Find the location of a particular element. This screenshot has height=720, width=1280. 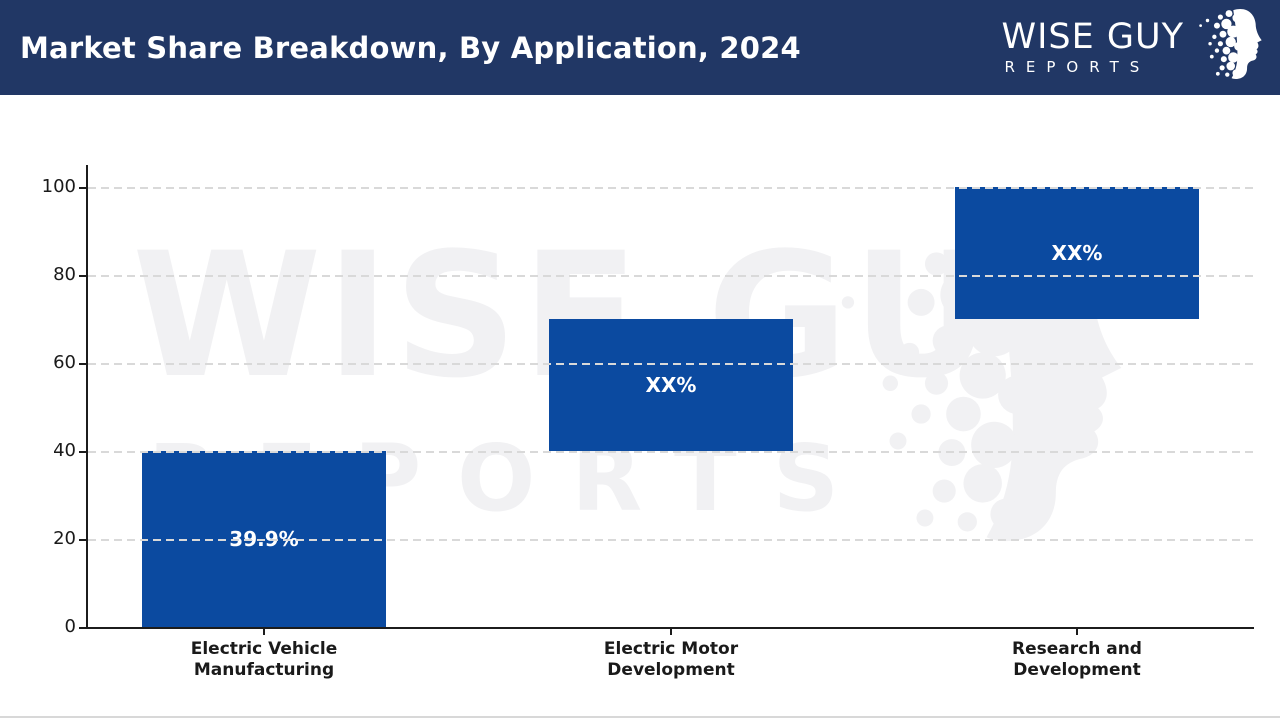

x-axis is located at coordinates (670, 628).